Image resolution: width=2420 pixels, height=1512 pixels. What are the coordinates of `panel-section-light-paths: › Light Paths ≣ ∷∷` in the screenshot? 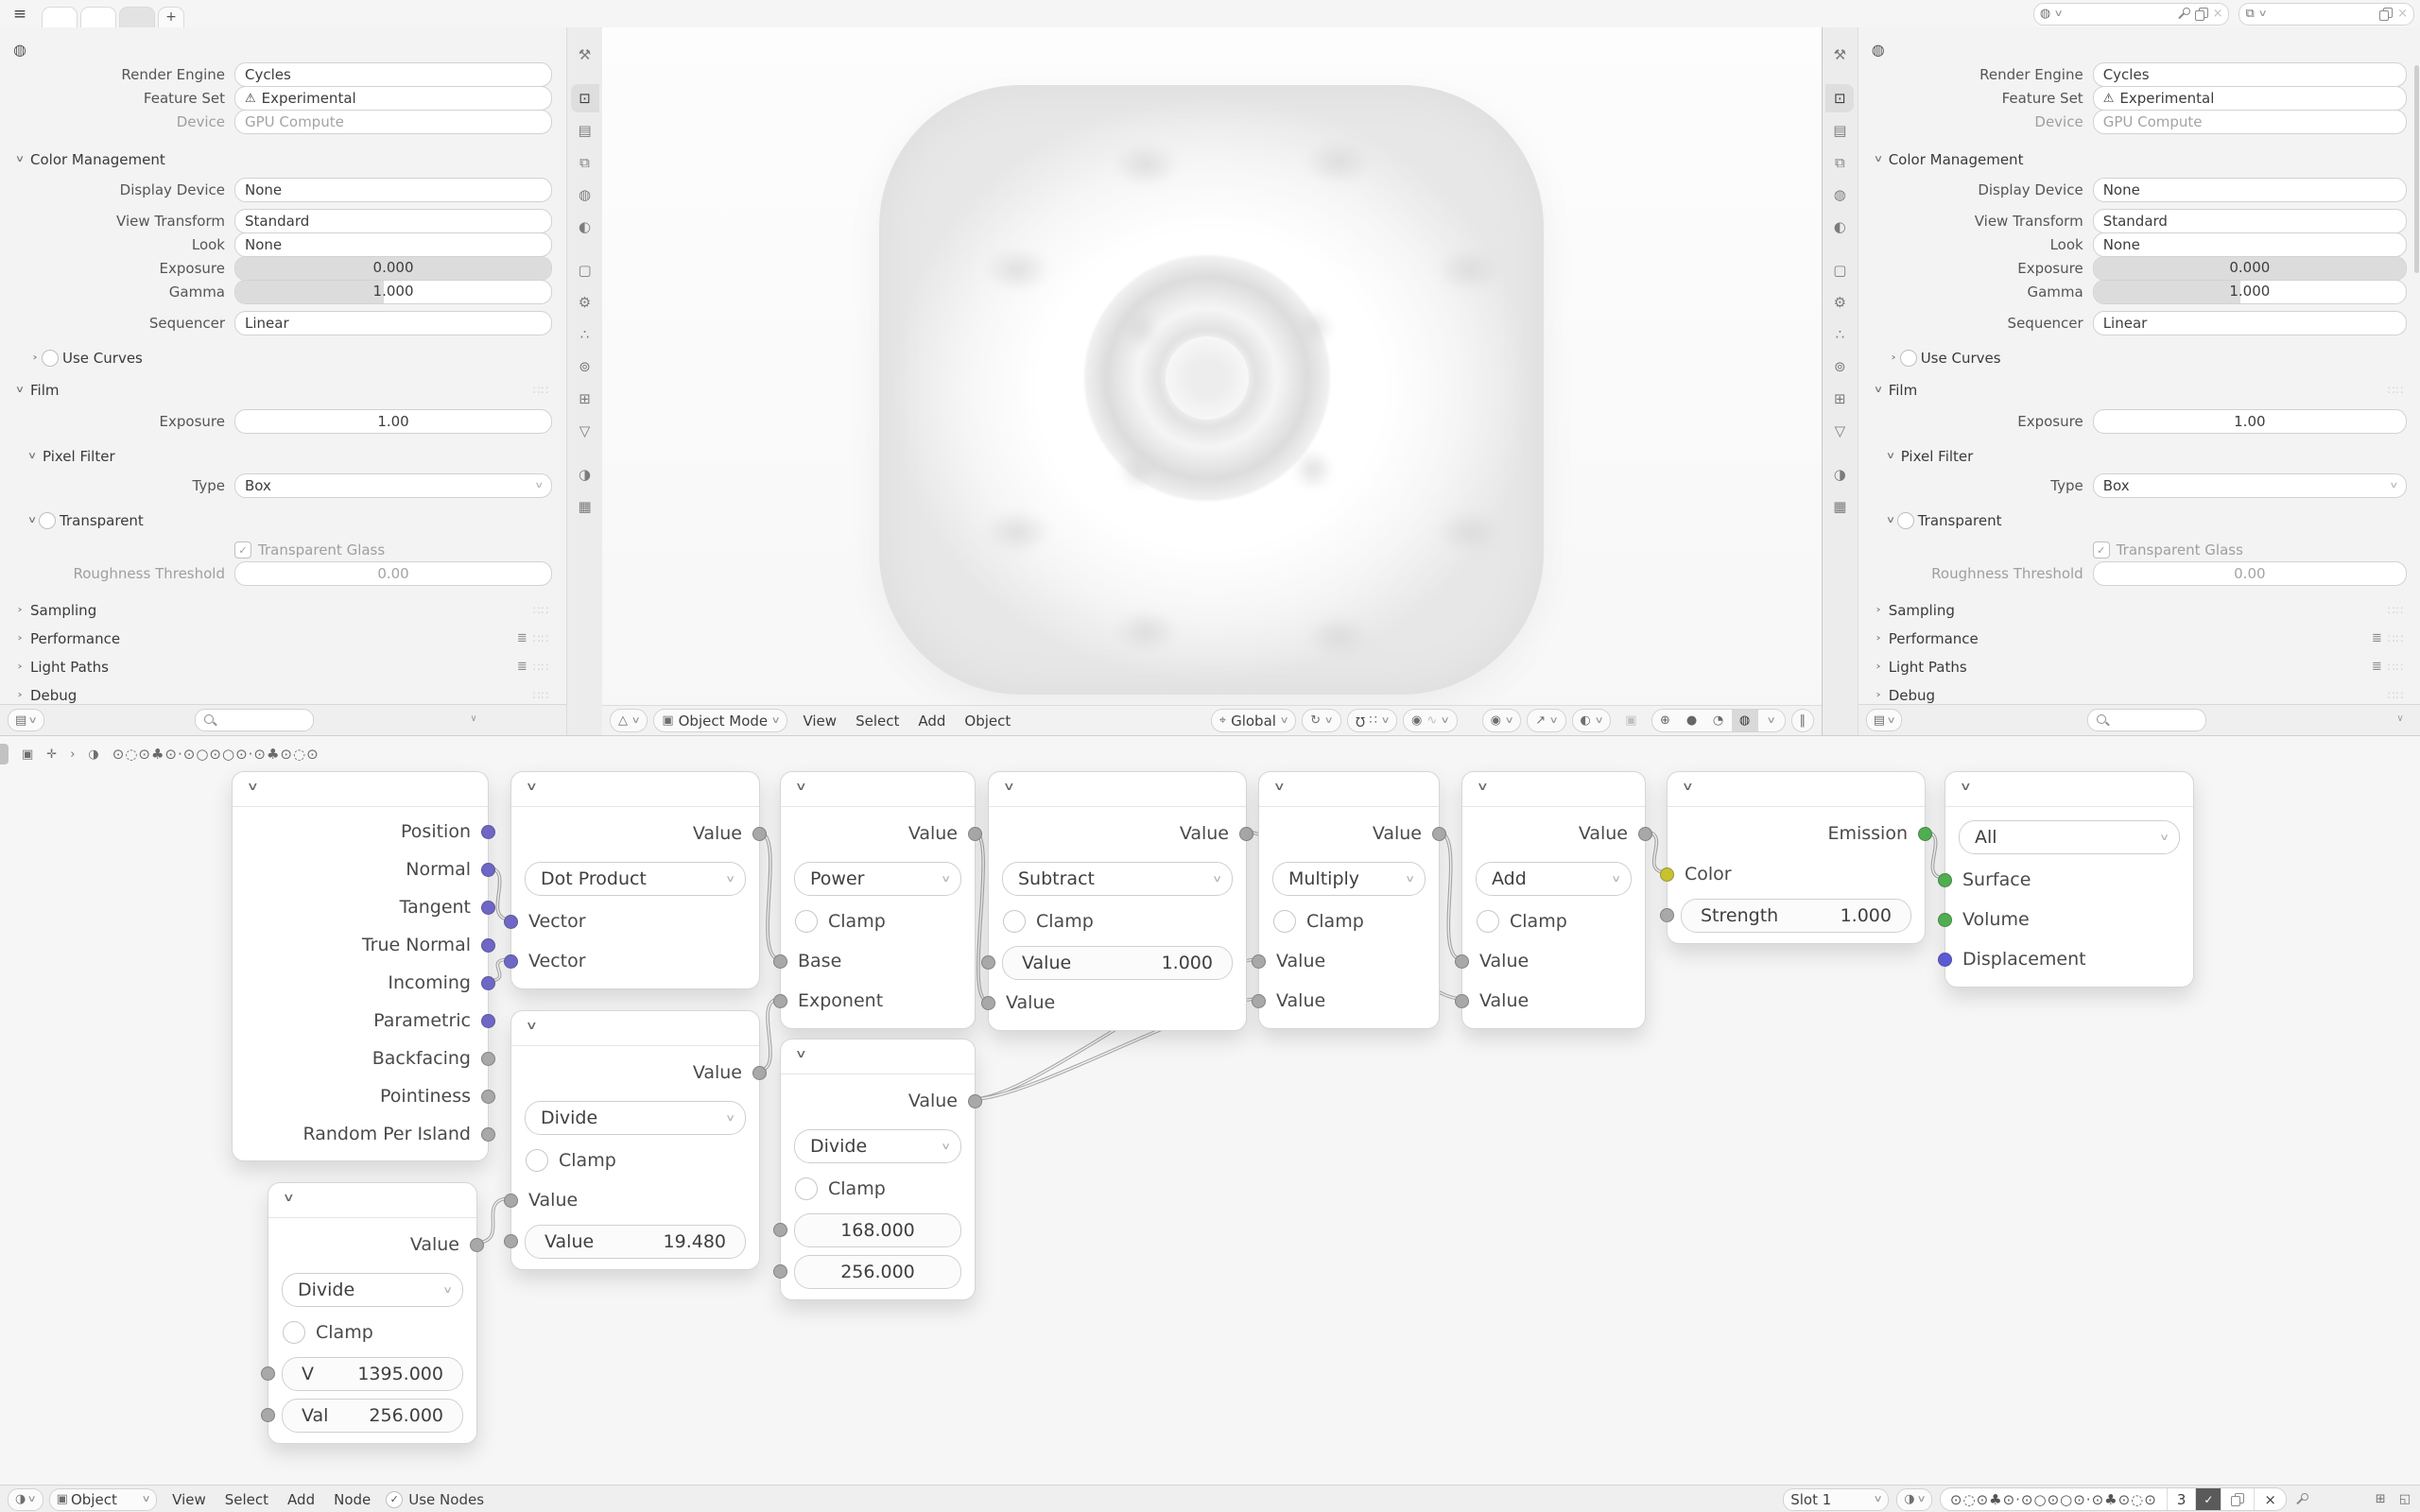 It's located at (283, 667).